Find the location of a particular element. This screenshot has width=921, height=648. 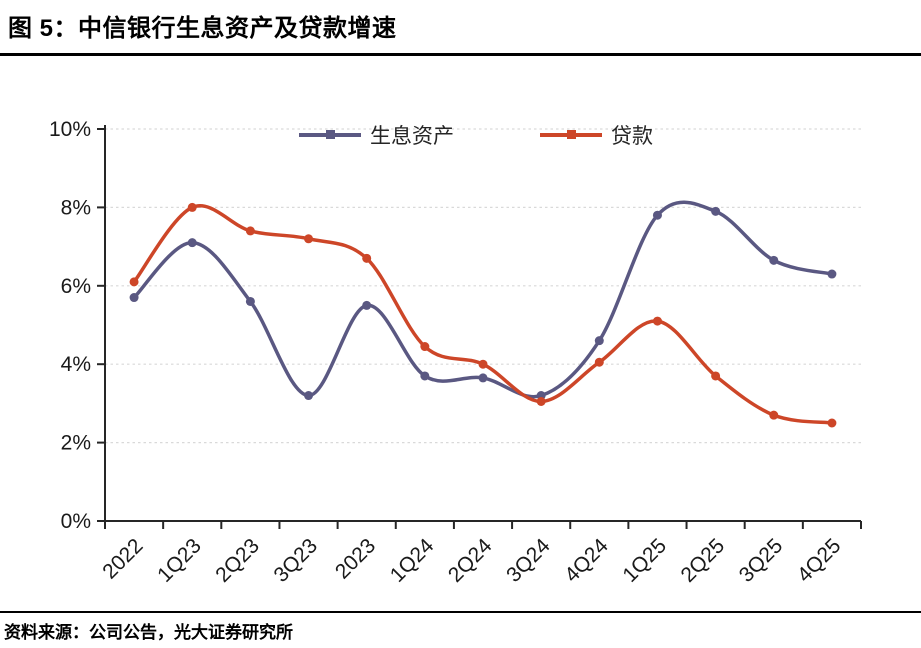

x-tick-label: 4Q25 is located at coordinates (819, 560).